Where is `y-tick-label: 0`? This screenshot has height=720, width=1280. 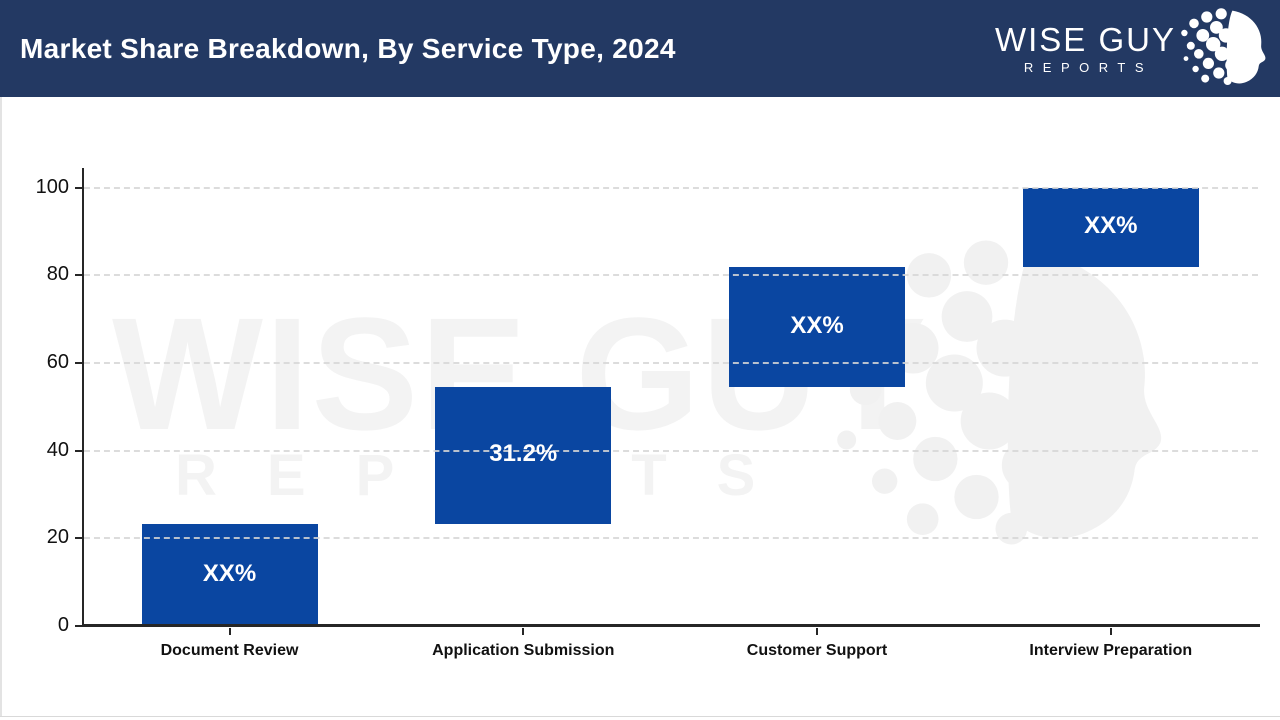 y-tick-label: 0 is located at coordinates (63, 625).